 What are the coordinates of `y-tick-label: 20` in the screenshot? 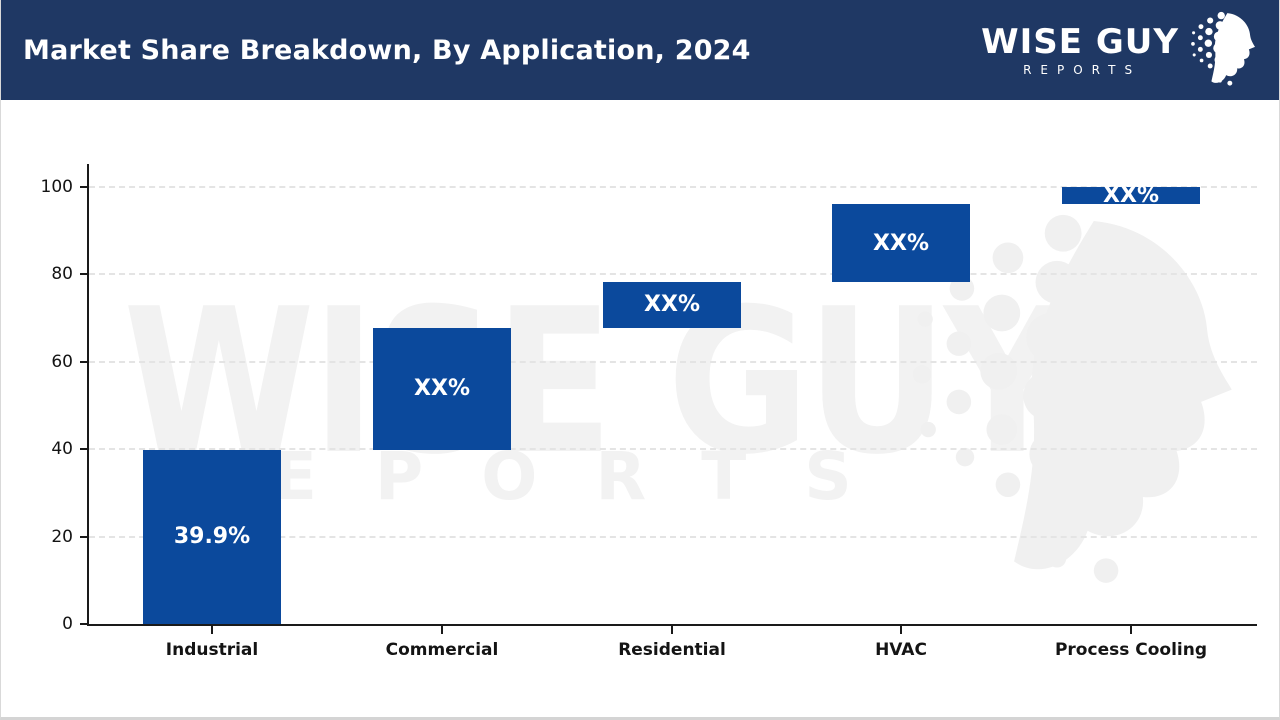 It's located at (62, 536).